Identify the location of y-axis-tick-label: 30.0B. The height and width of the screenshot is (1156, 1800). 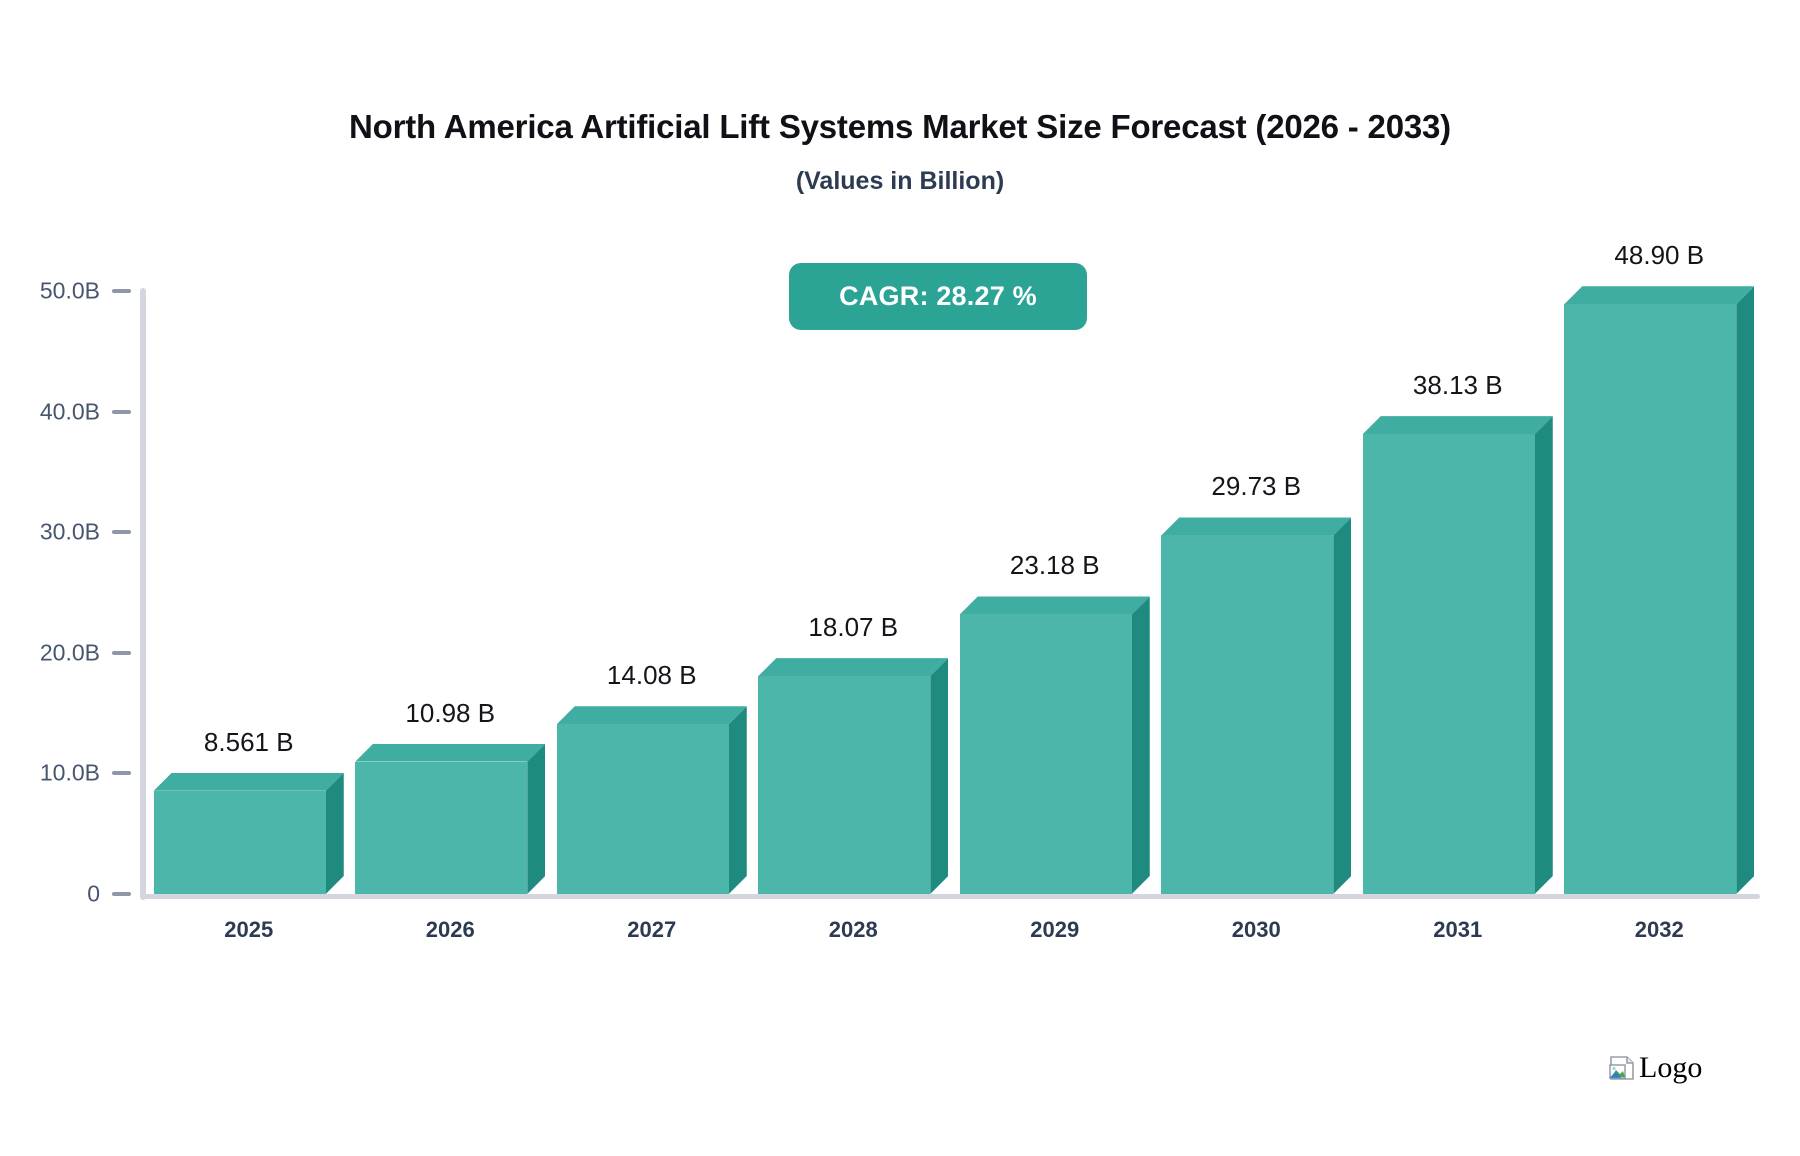
(69, 531).